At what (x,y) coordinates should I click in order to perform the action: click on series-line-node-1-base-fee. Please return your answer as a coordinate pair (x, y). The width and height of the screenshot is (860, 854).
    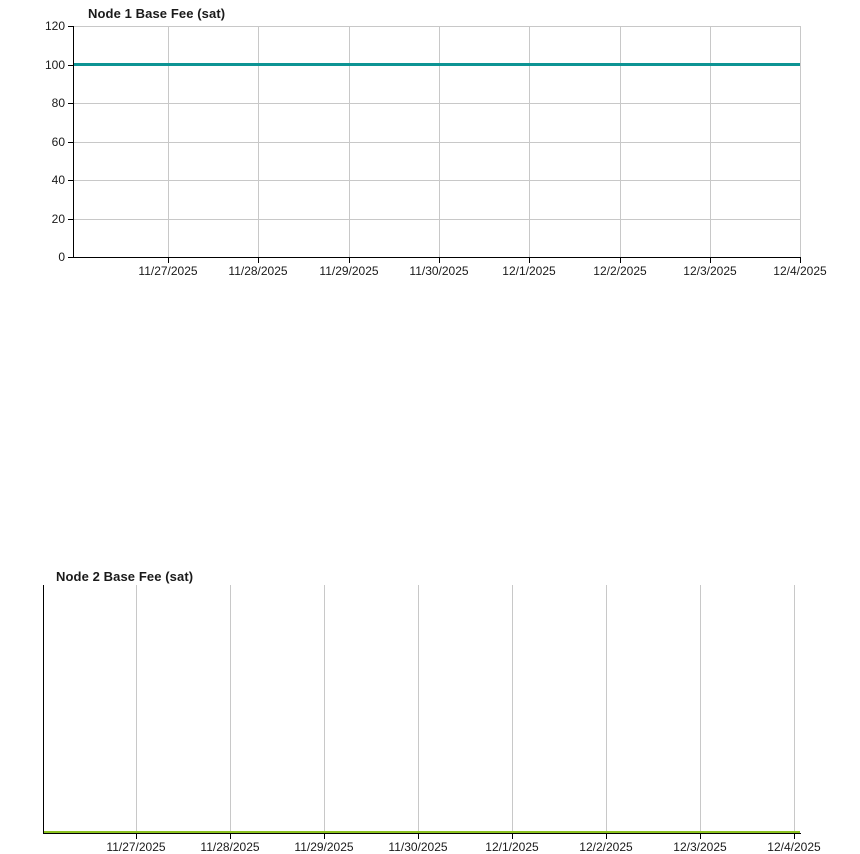
    Looking at the image, I should click on (436, 64).